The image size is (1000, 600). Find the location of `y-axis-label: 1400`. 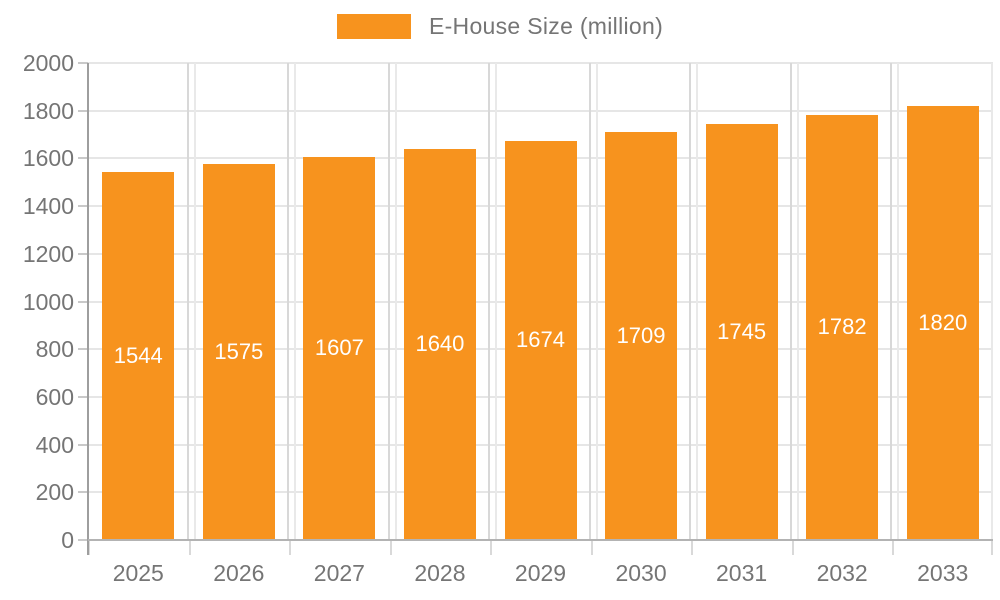

y-axis-label: 1400 is located at coordinates (48, 206).